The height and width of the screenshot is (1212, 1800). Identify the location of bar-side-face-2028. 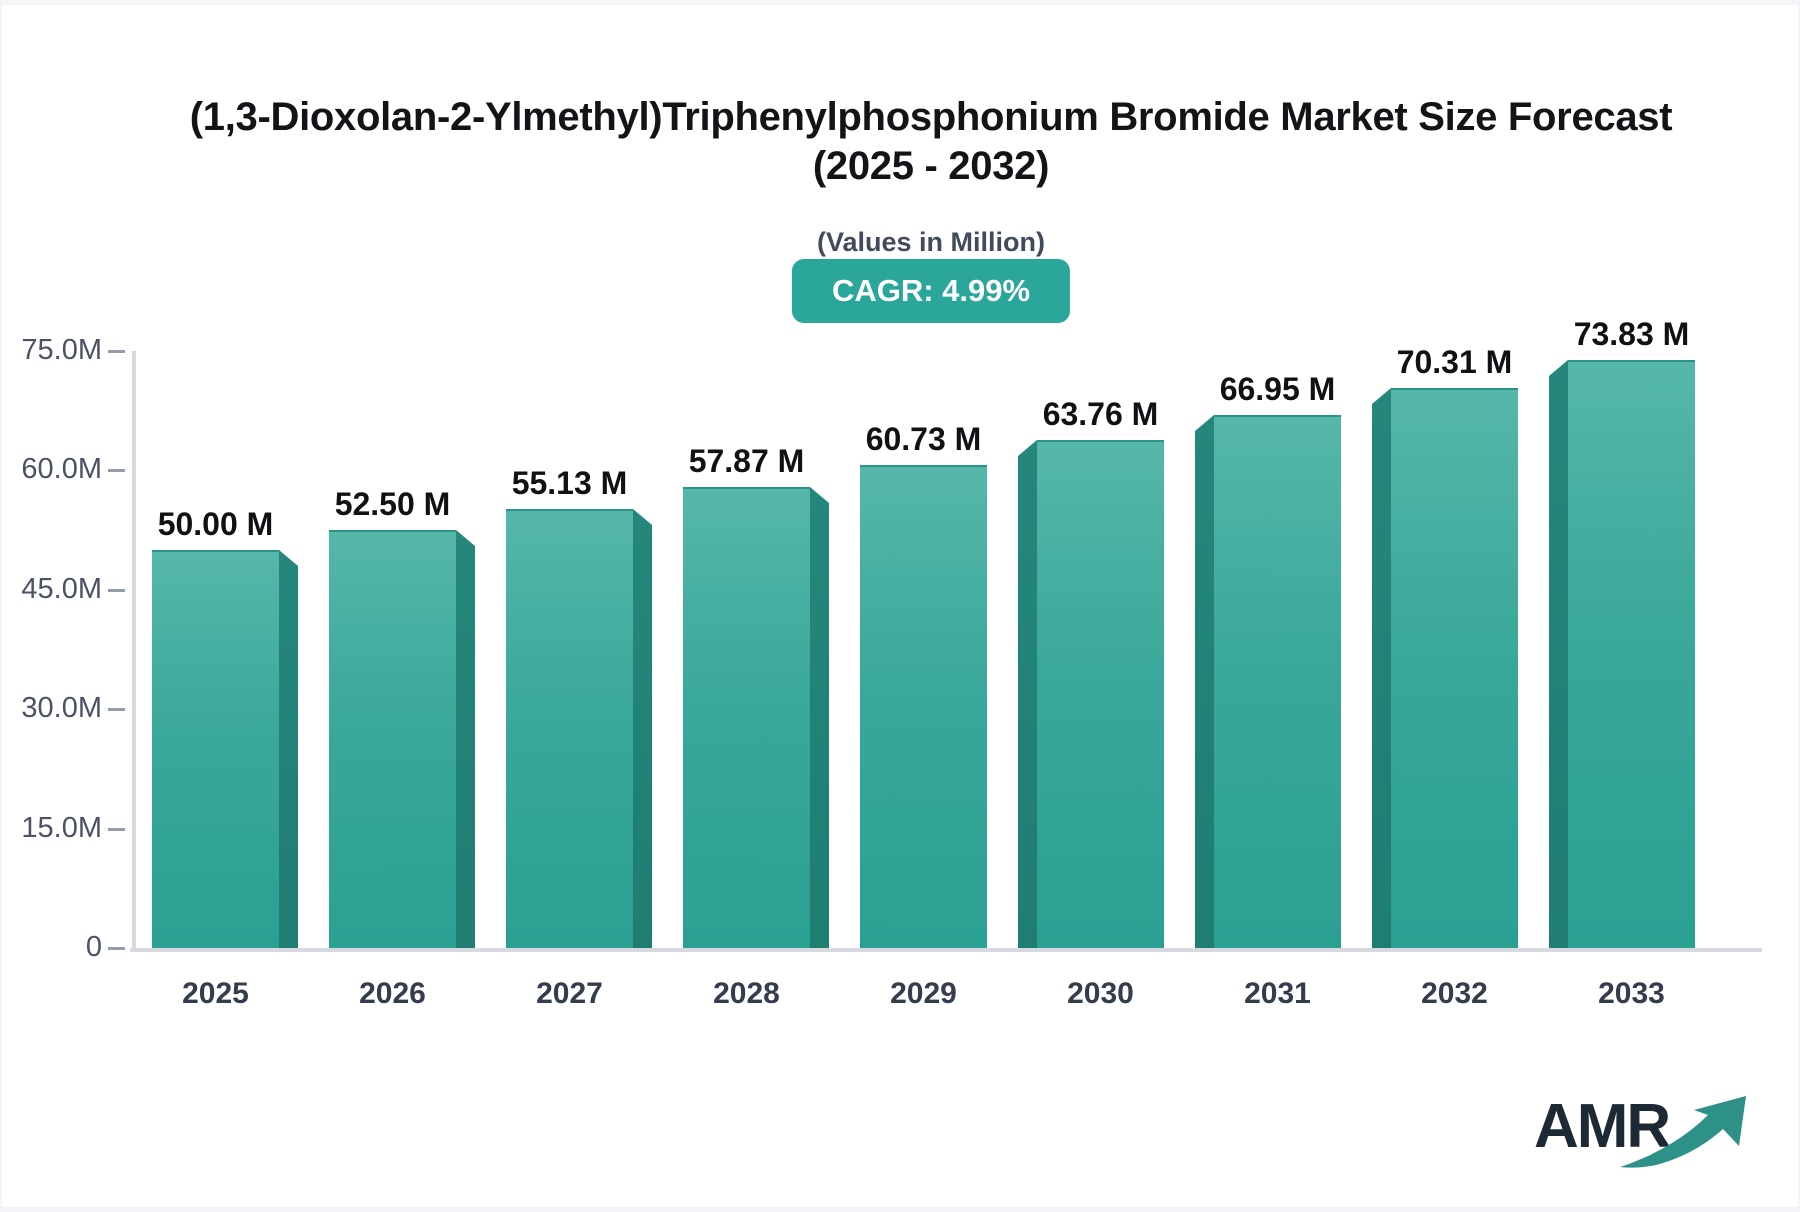
(819, 717).